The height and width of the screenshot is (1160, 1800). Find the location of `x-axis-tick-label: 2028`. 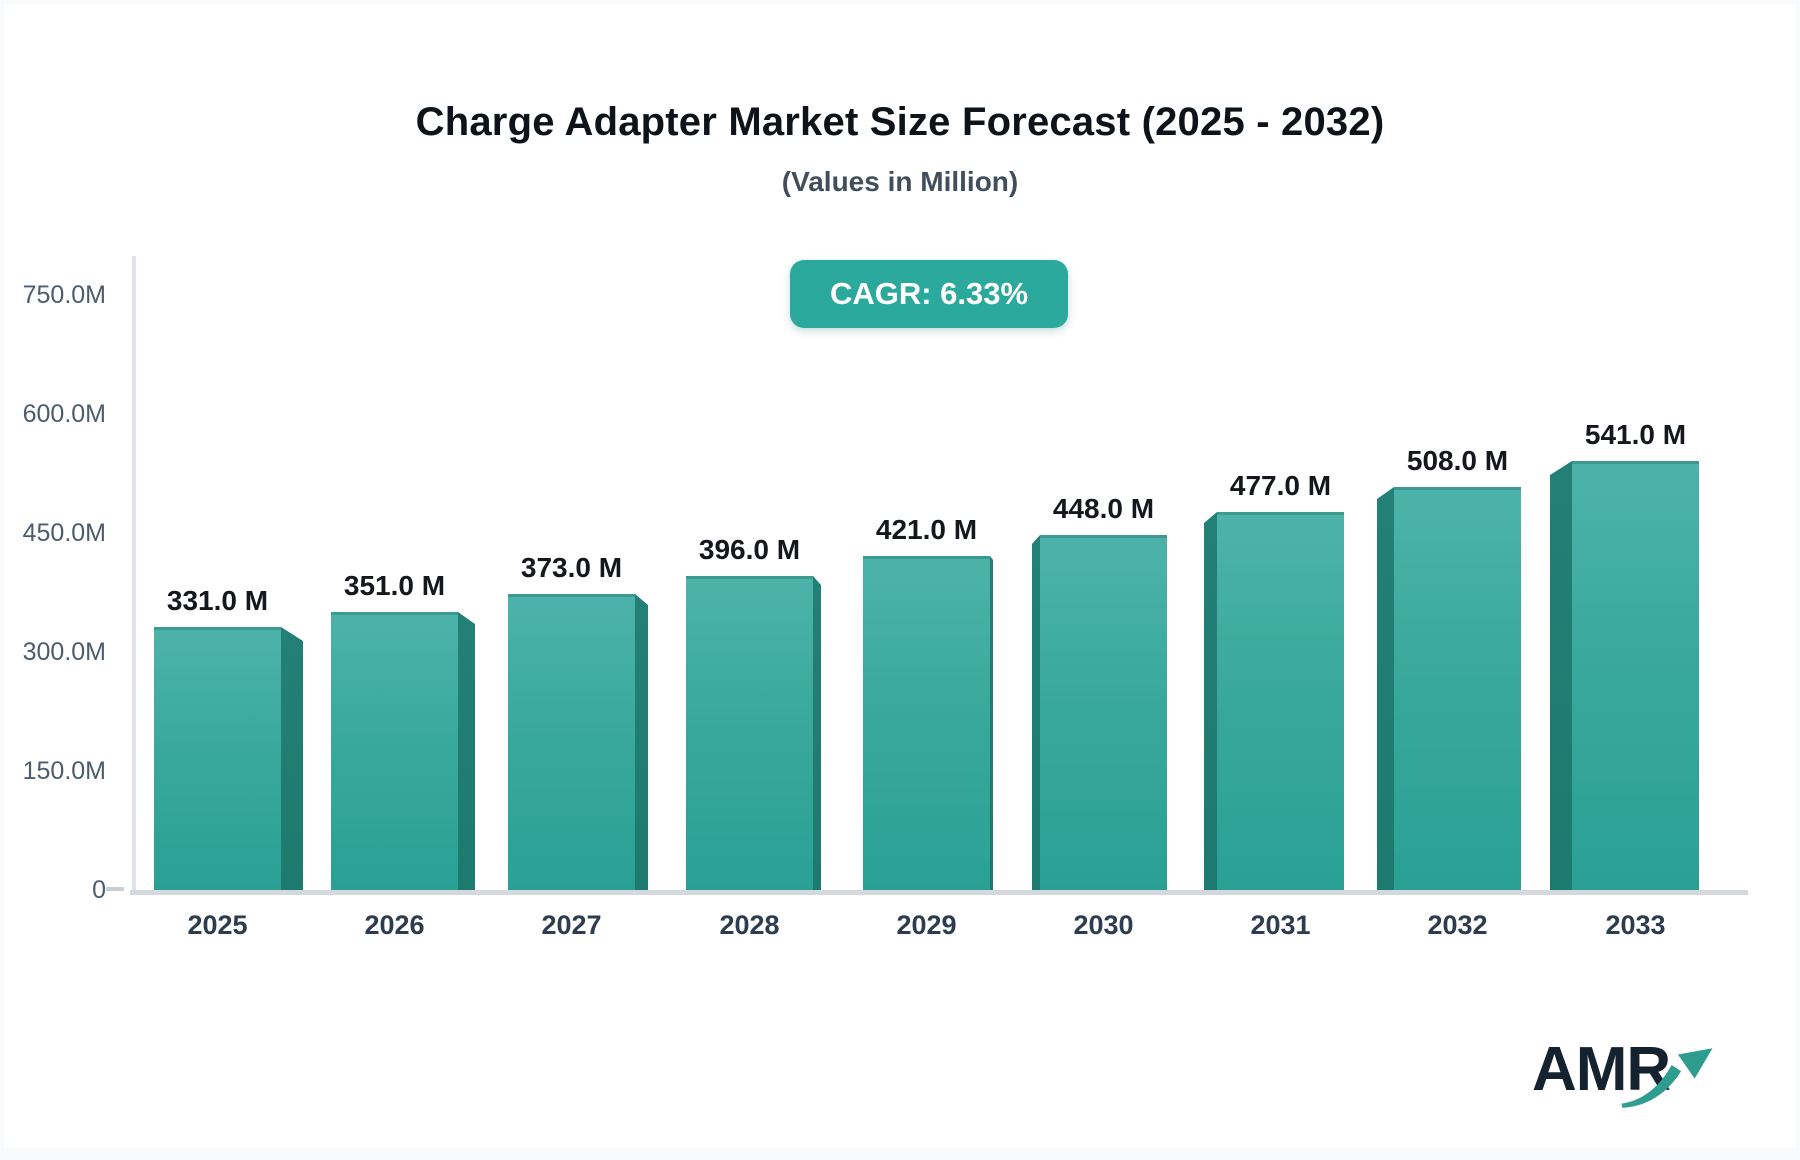

x-axis-tick-label: 2028 is located at coordinates (749, 925).